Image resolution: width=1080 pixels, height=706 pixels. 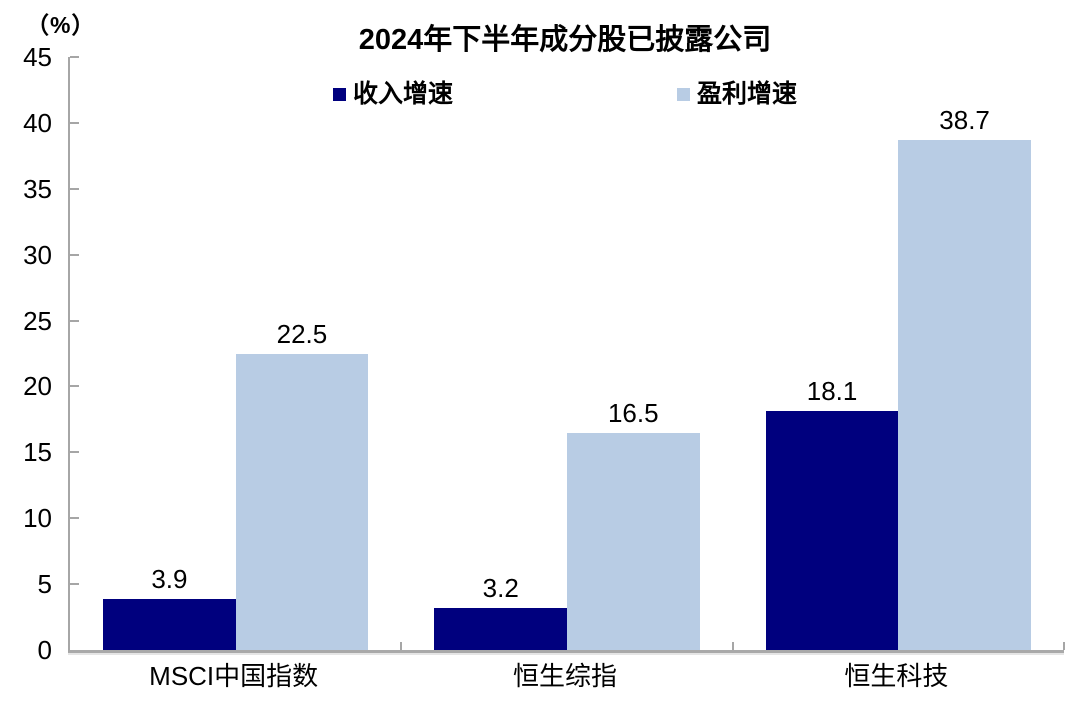 What do you see at coordinates (37, 518) in the screenshot?
I see `y-tick-label: 10` at bounding box center [37, 518].